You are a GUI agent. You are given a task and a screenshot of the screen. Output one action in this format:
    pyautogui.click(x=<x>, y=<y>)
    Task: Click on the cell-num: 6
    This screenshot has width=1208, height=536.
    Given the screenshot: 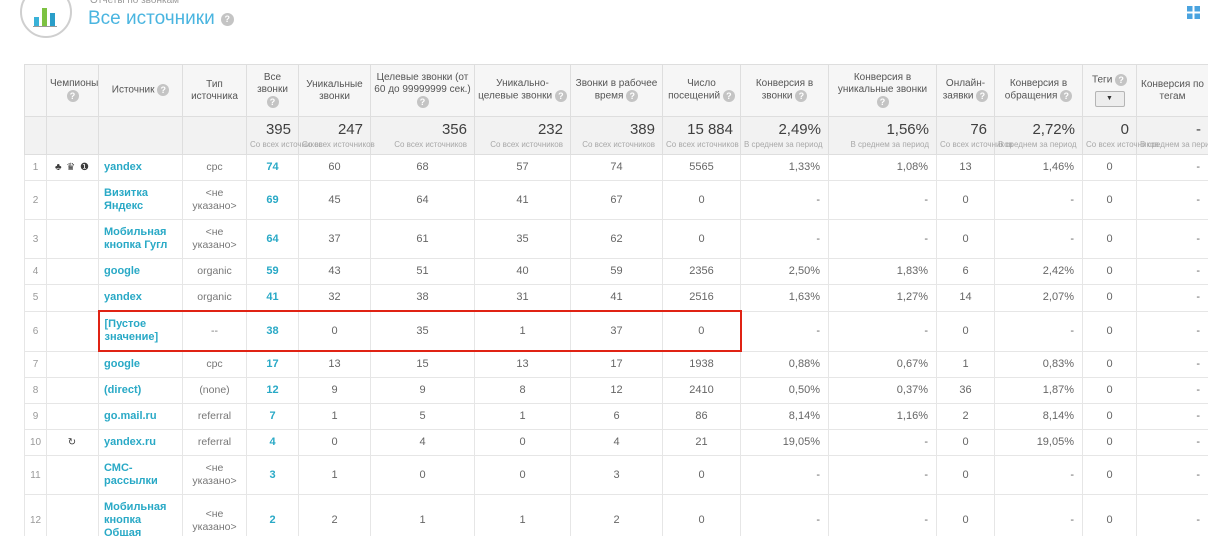 What is the action you would take?
    pyautogui.click(x=35, y=331)
    